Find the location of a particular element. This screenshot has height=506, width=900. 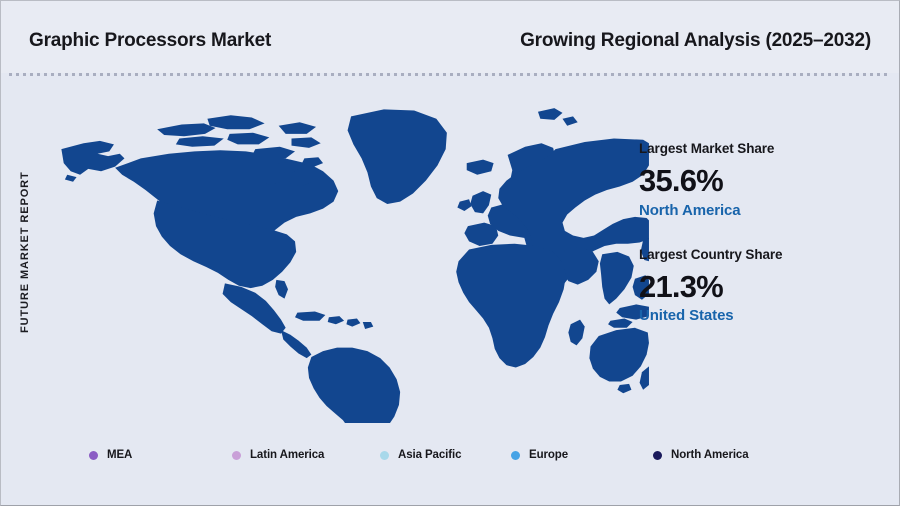

legend-dot-icon-asia-pacific is located at coordinates (384, 455).